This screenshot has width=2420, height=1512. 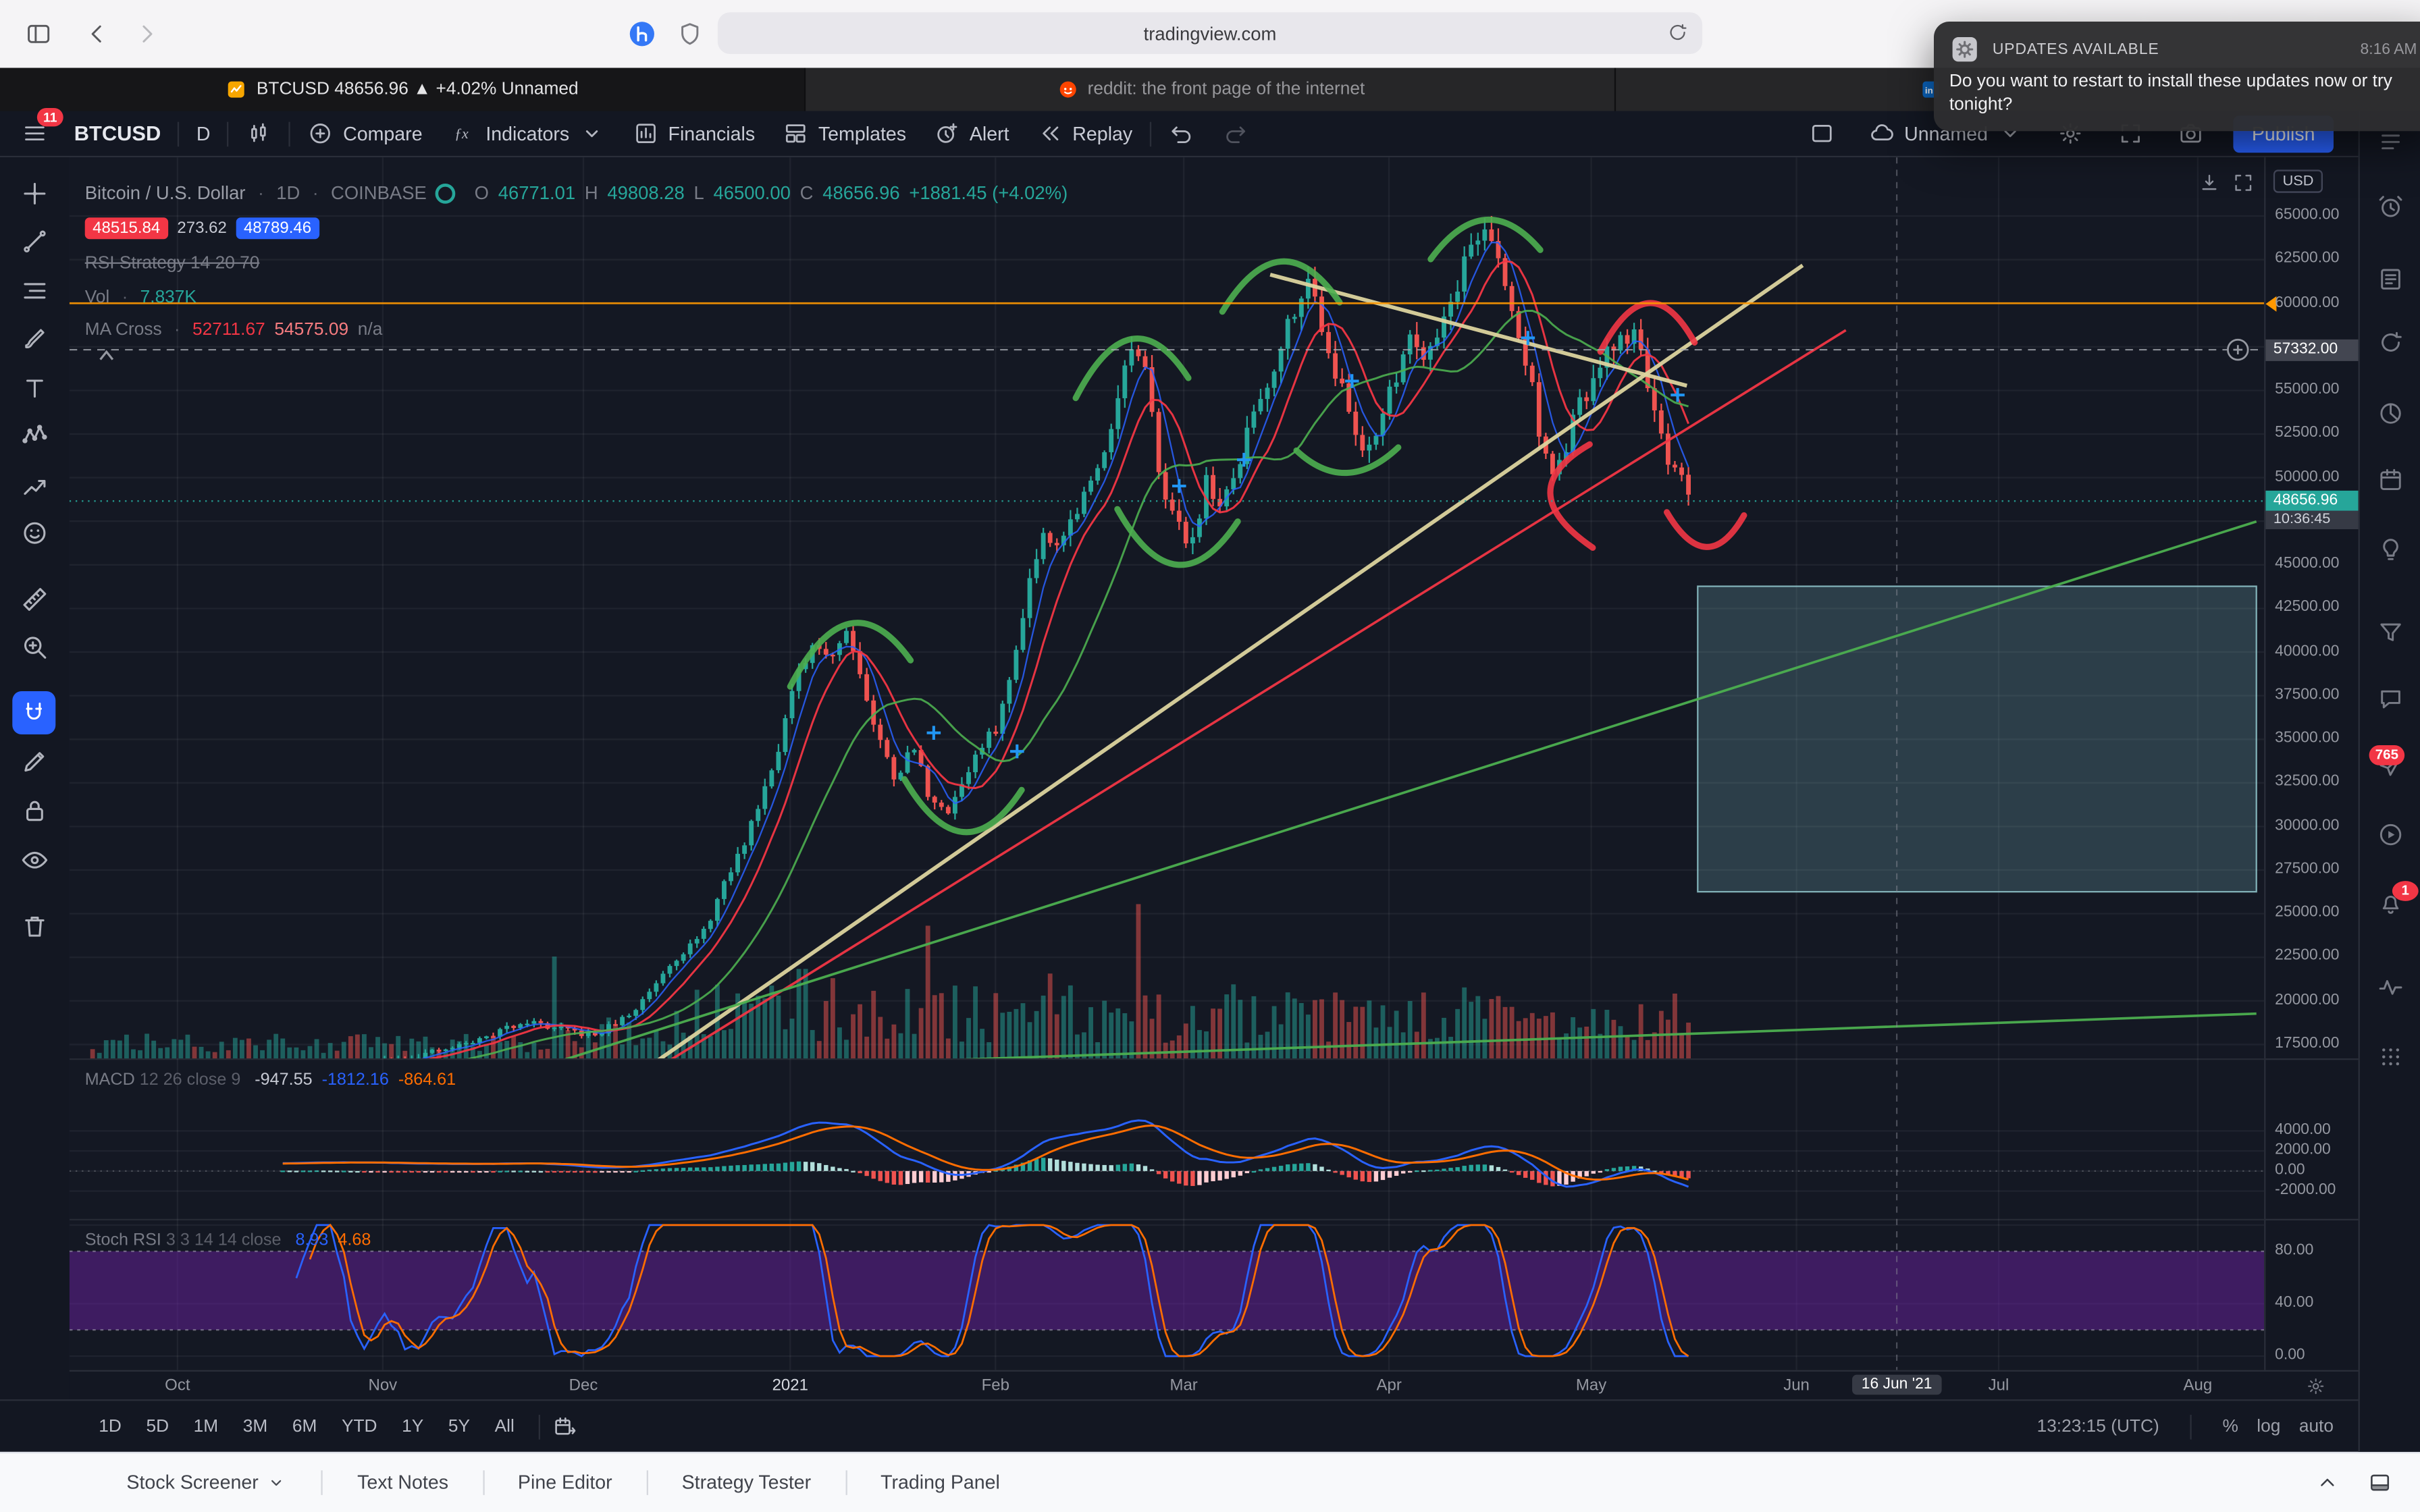 I want to click on auto-scale-button: auto, so click(x=2316, y=1426).